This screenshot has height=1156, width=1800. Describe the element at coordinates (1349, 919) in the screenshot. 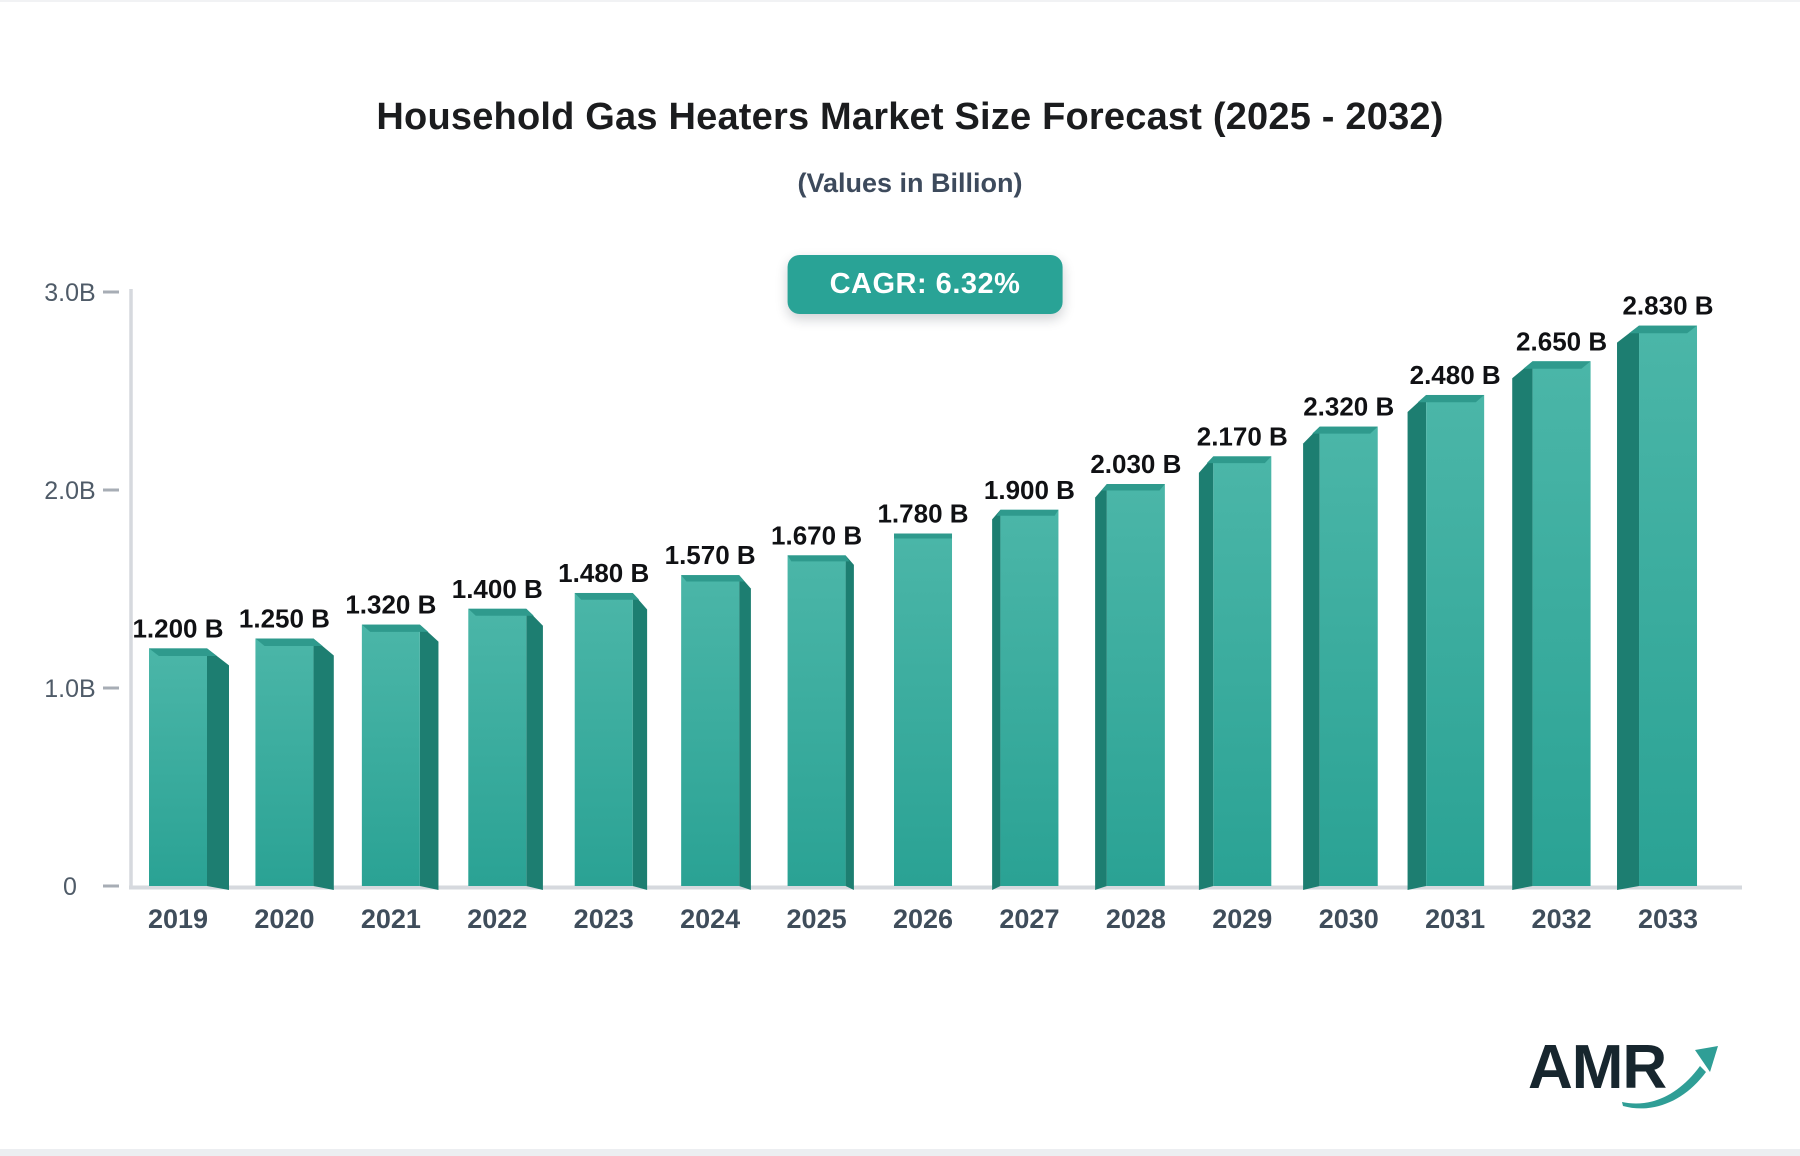

I see `x-axis-label: 2030` at that location.